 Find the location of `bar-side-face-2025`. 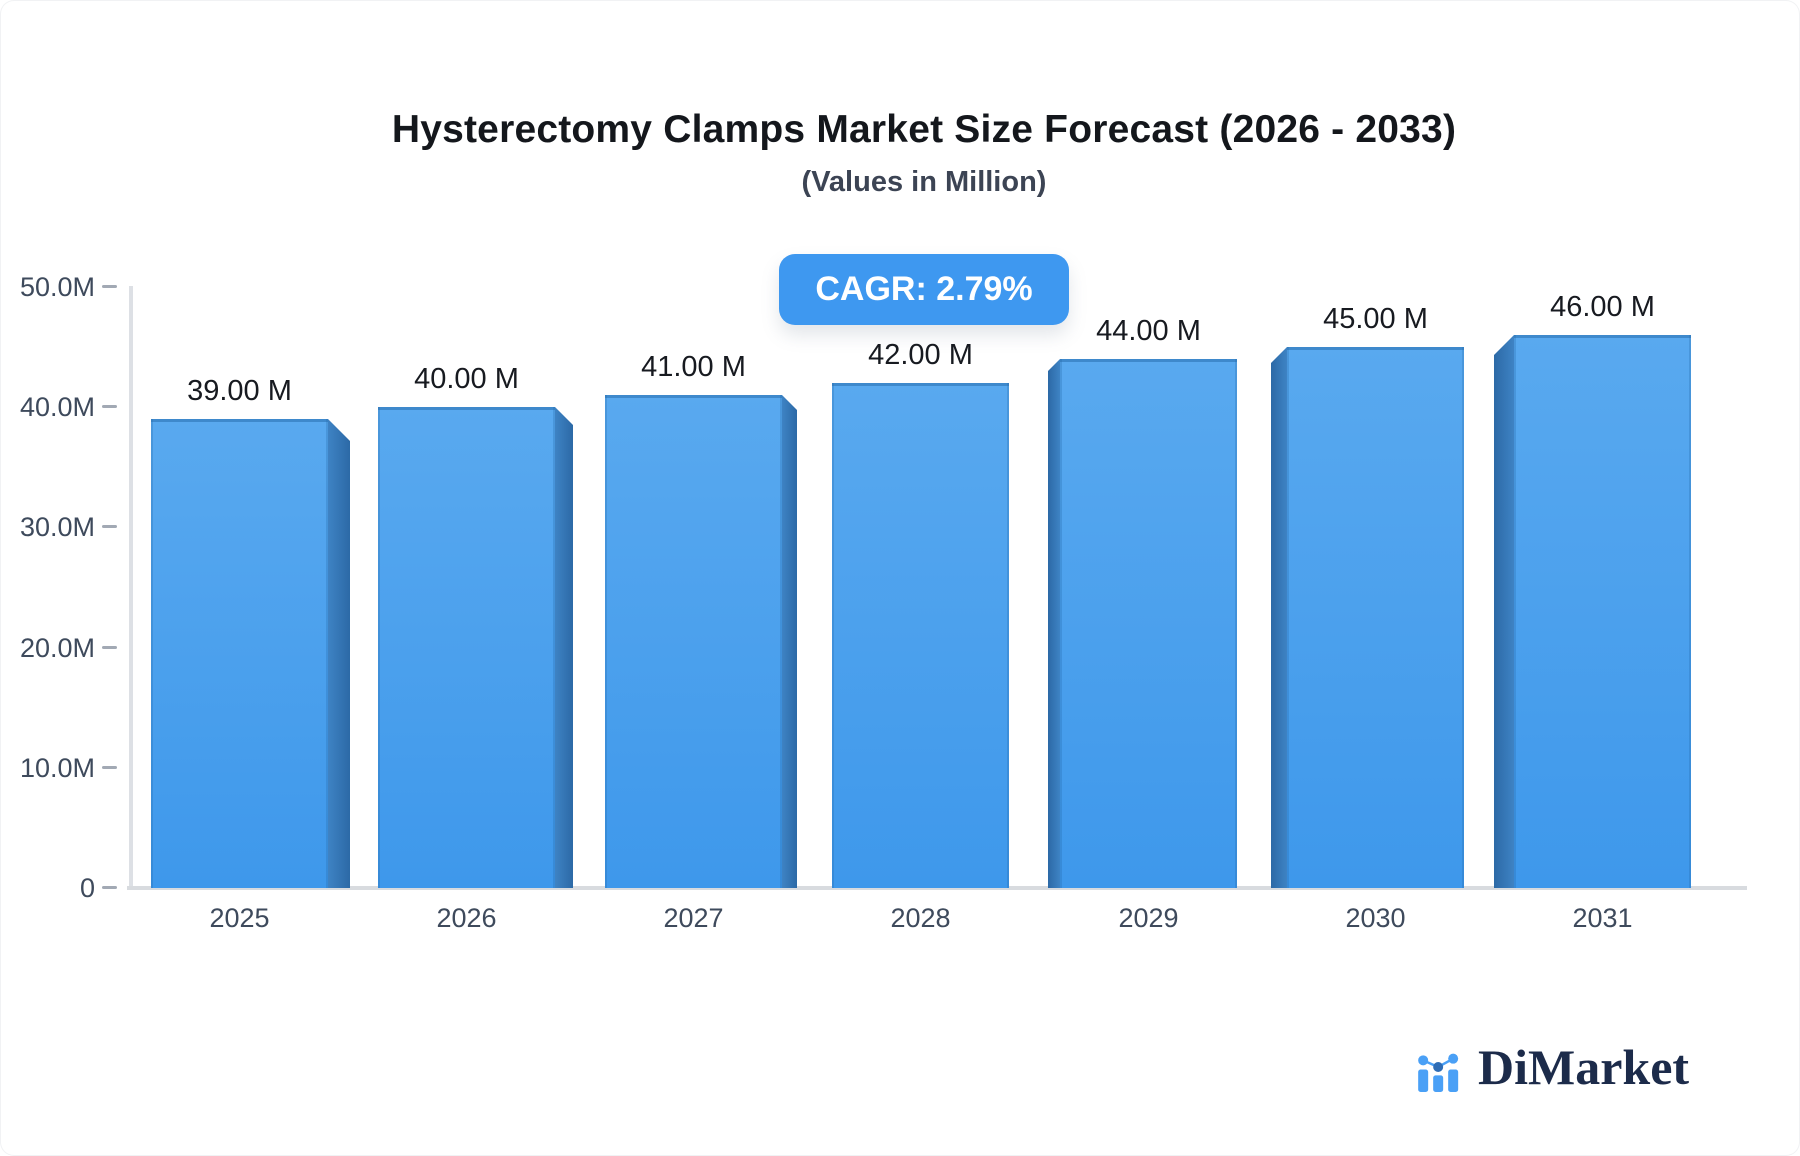

bar-side-face-2025 is located at coordinates (339, 653).